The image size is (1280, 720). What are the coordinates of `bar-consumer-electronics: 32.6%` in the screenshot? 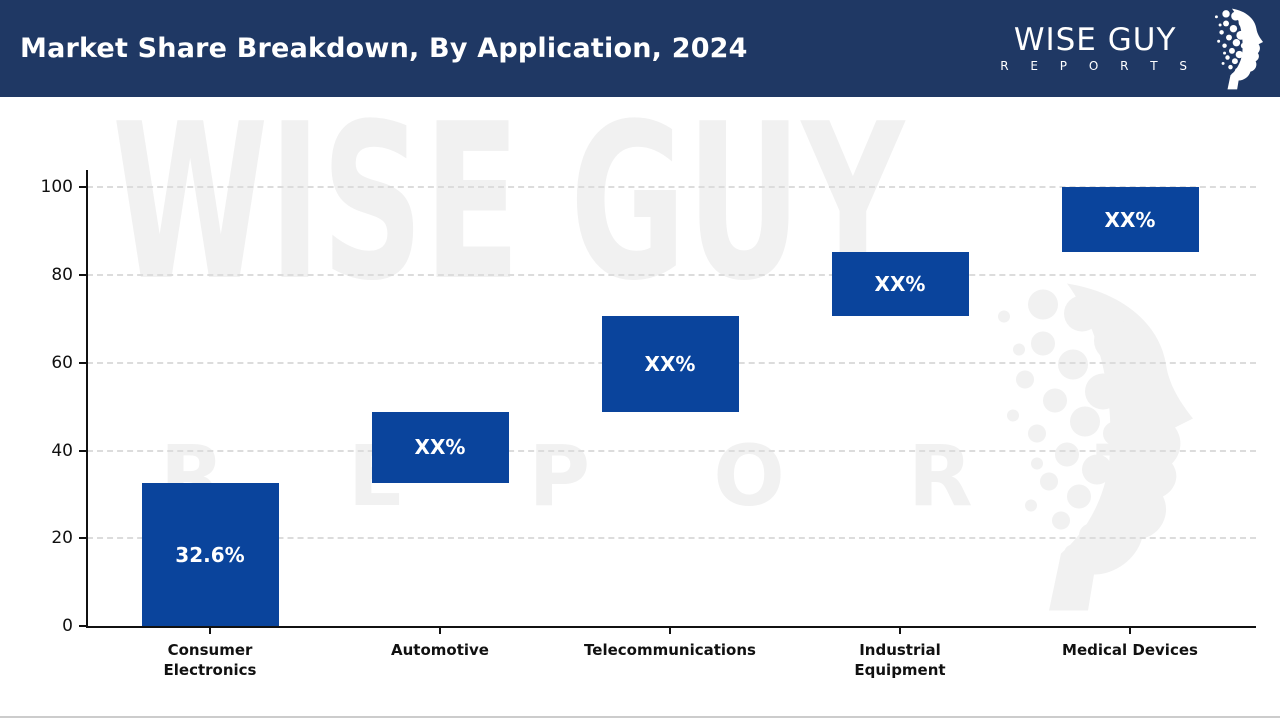 It's located at (210, 554).